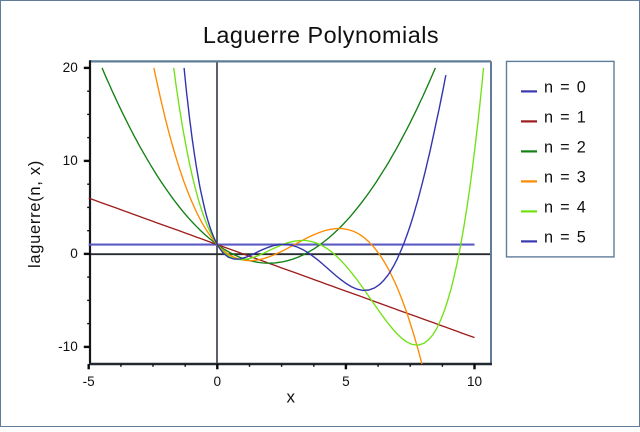  Describe the element at coordinates (35, 214) in the screenshot. I see `svg-text: laguerre(n, x)` at that location.